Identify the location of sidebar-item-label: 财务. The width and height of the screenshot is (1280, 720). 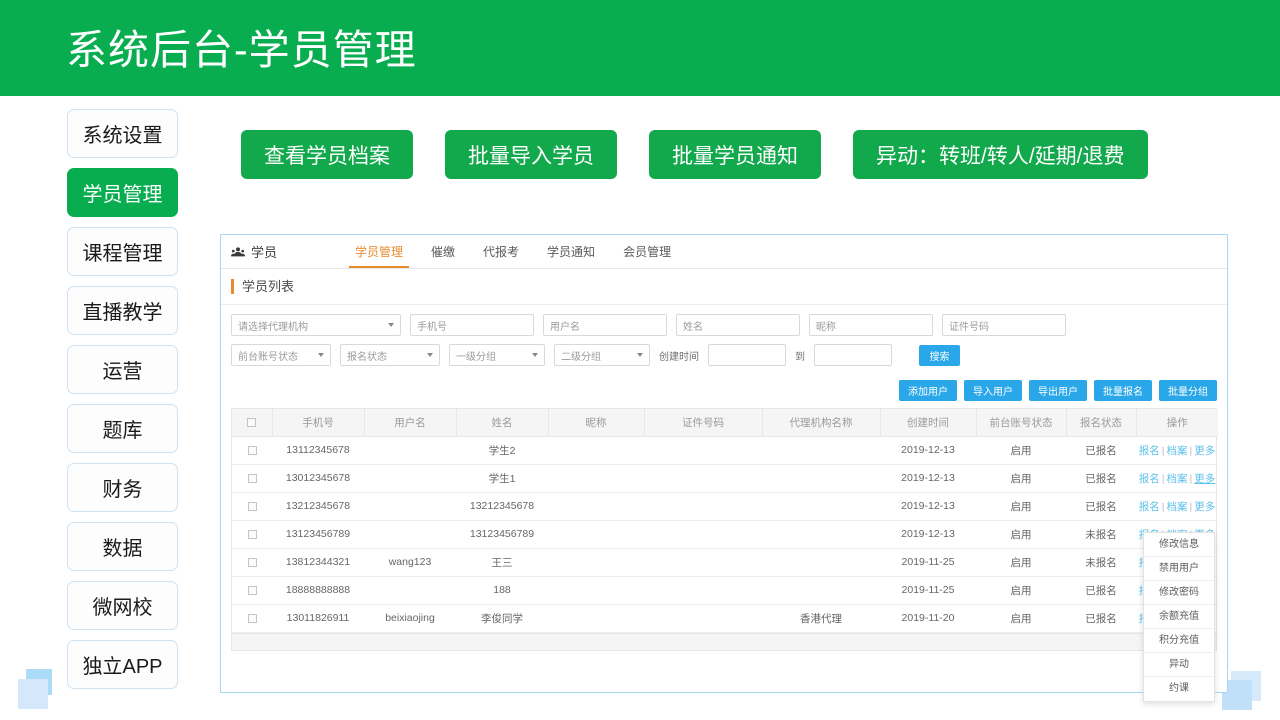
(122, 490).